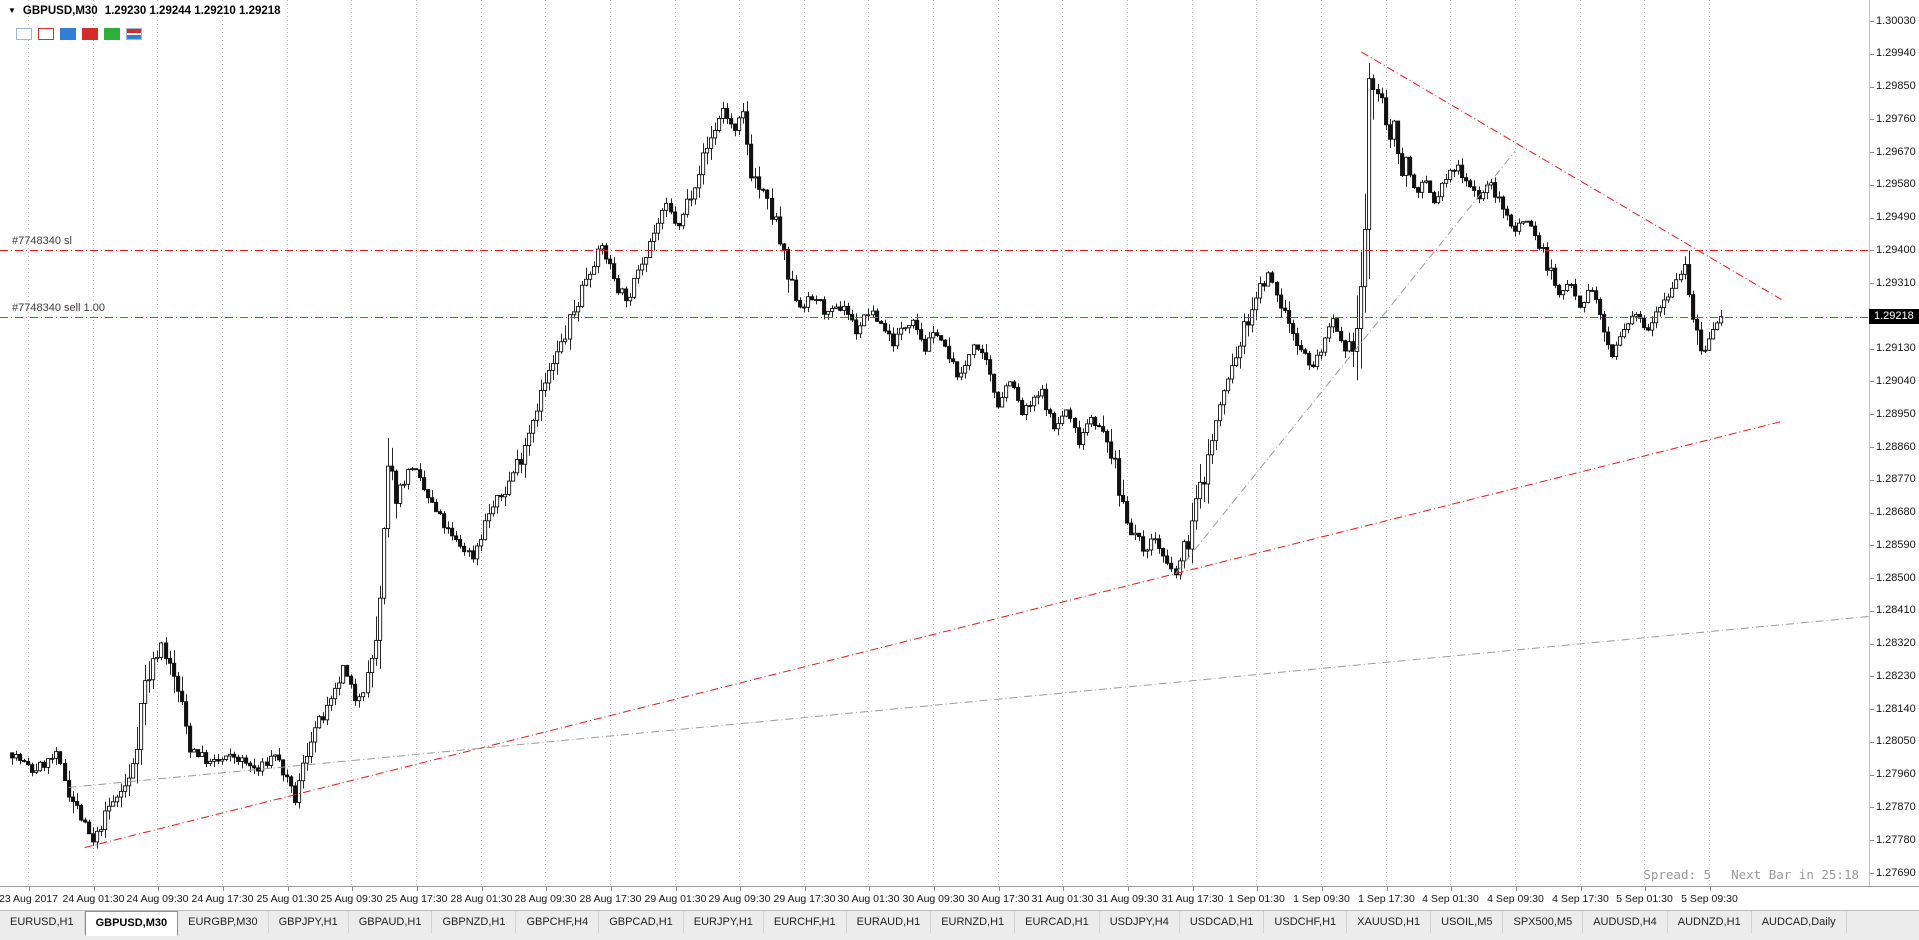  What do you see at coordinates (1306, 922) in the screenshot?
I see `tab-usdchf-h1: USDCHF,H1` at bounding box center [1306, 922].